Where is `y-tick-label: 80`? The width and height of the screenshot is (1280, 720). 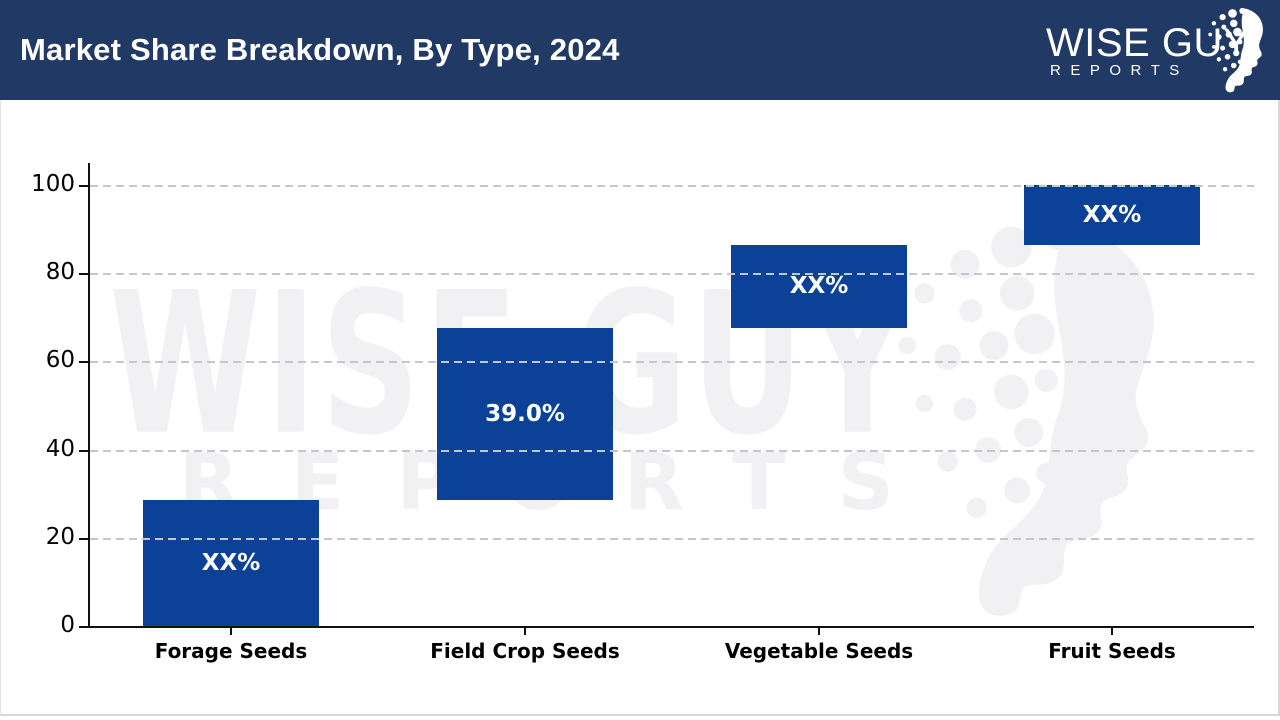
y-tick-label: 80 is located at coordinates (60, 272).